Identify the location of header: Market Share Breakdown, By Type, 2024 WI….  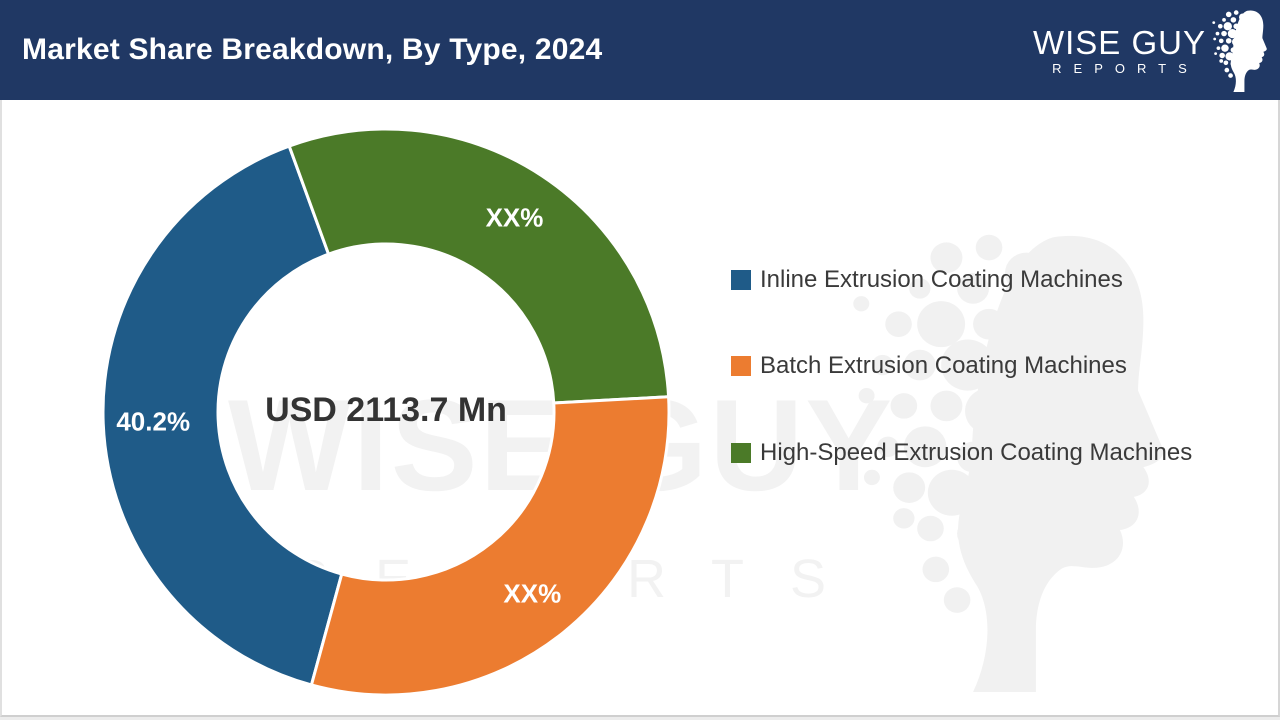
(640, 50).